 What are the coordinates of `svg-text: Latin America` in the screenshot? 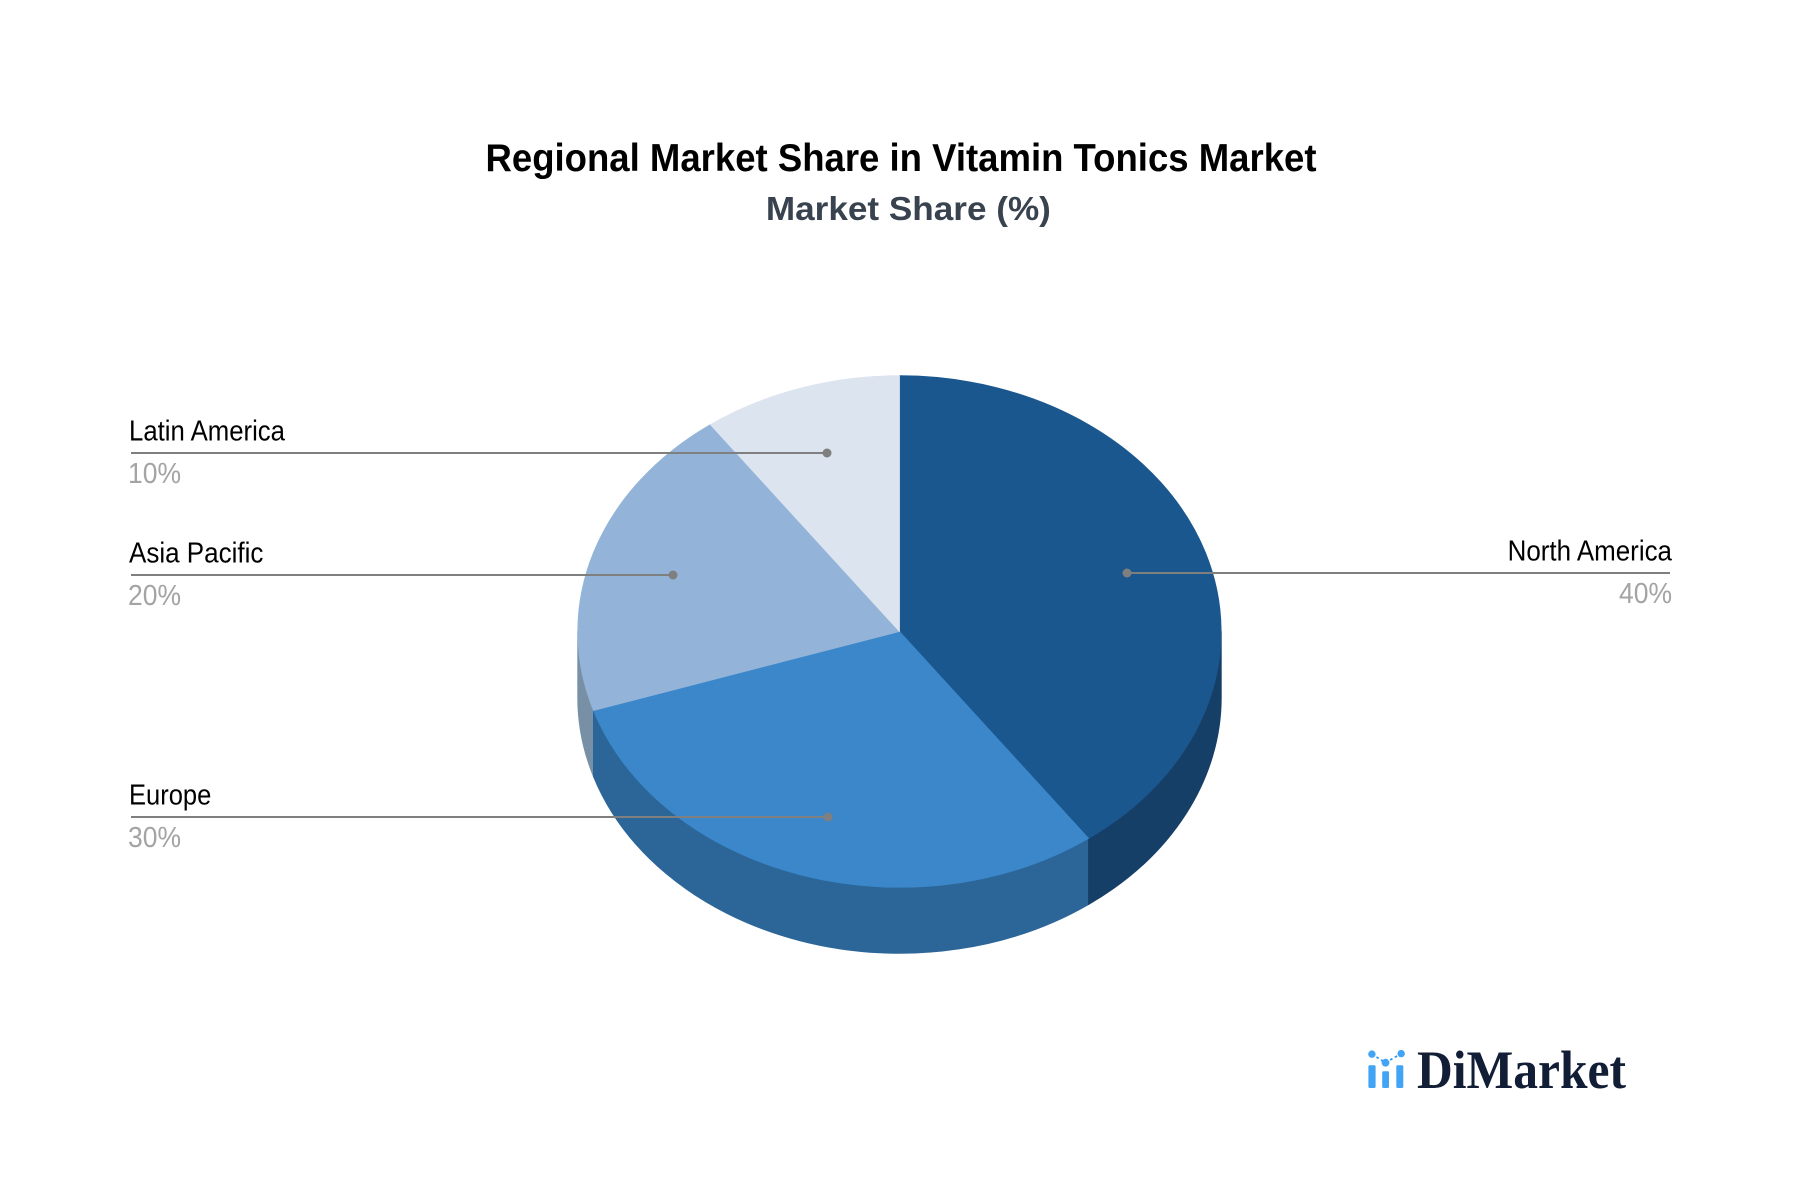 It's located at (207, 432).